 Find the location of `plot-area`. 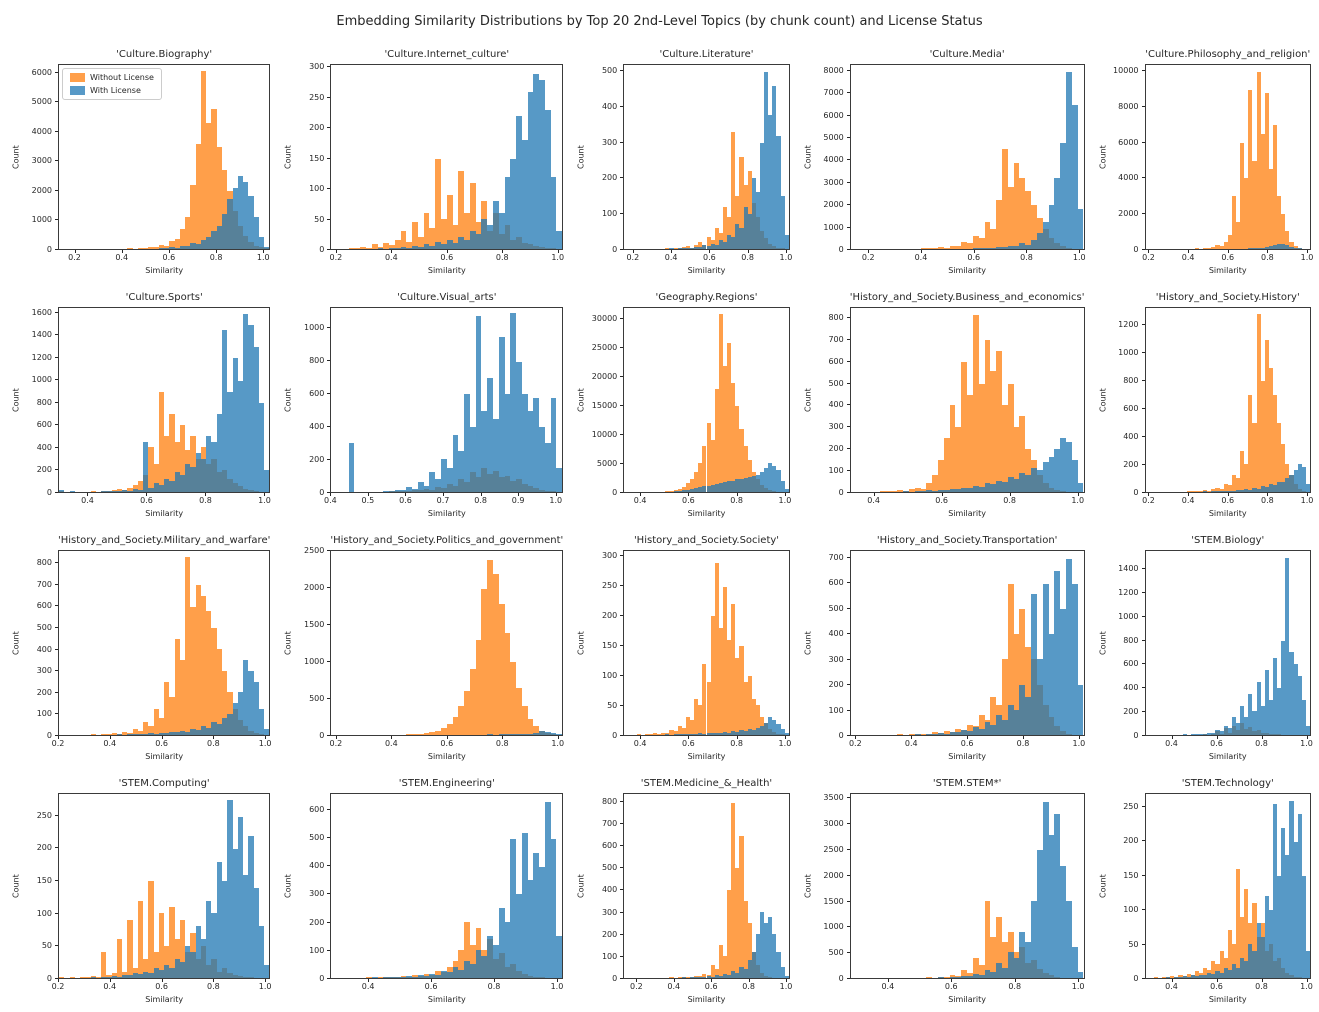

plot-area is located at coordinates (447, 400).